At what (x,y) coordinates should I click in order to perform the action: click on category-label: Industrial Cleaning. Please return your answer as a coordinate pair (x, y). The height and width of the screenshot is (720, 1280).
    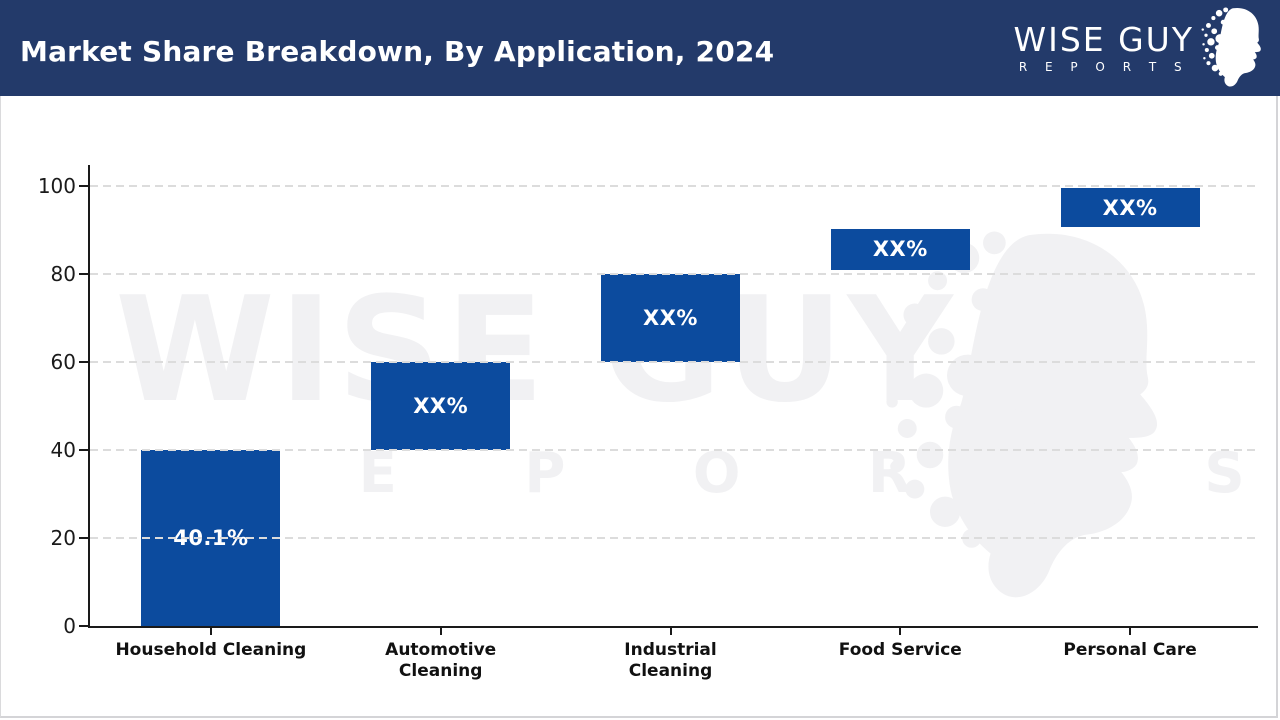
    Looking at the image, I should click on (670, 660).